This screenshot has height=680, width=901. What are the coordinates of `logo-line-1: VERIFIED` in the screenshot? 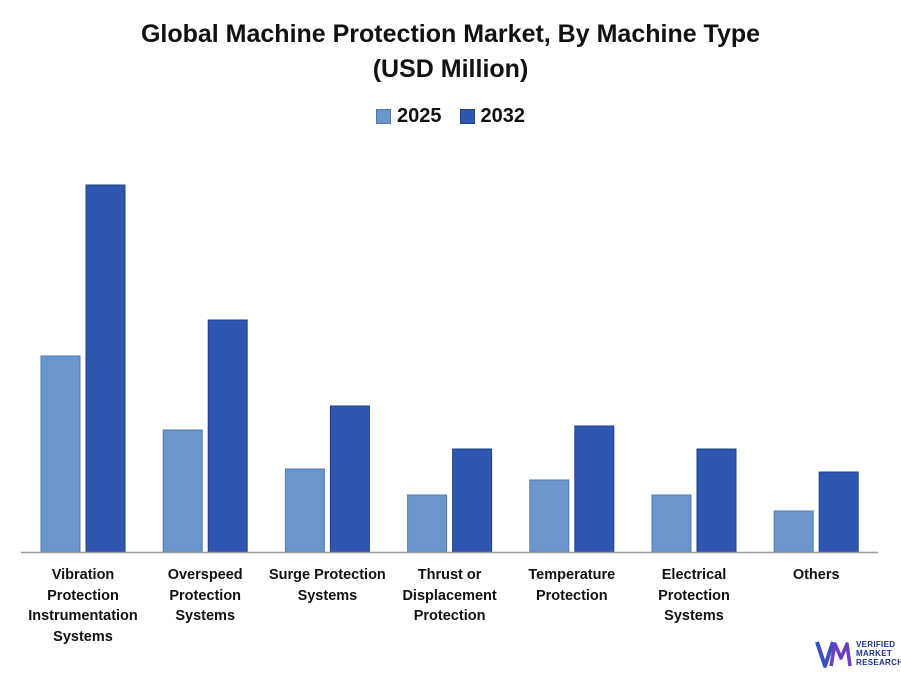 It's located at (876, 644).